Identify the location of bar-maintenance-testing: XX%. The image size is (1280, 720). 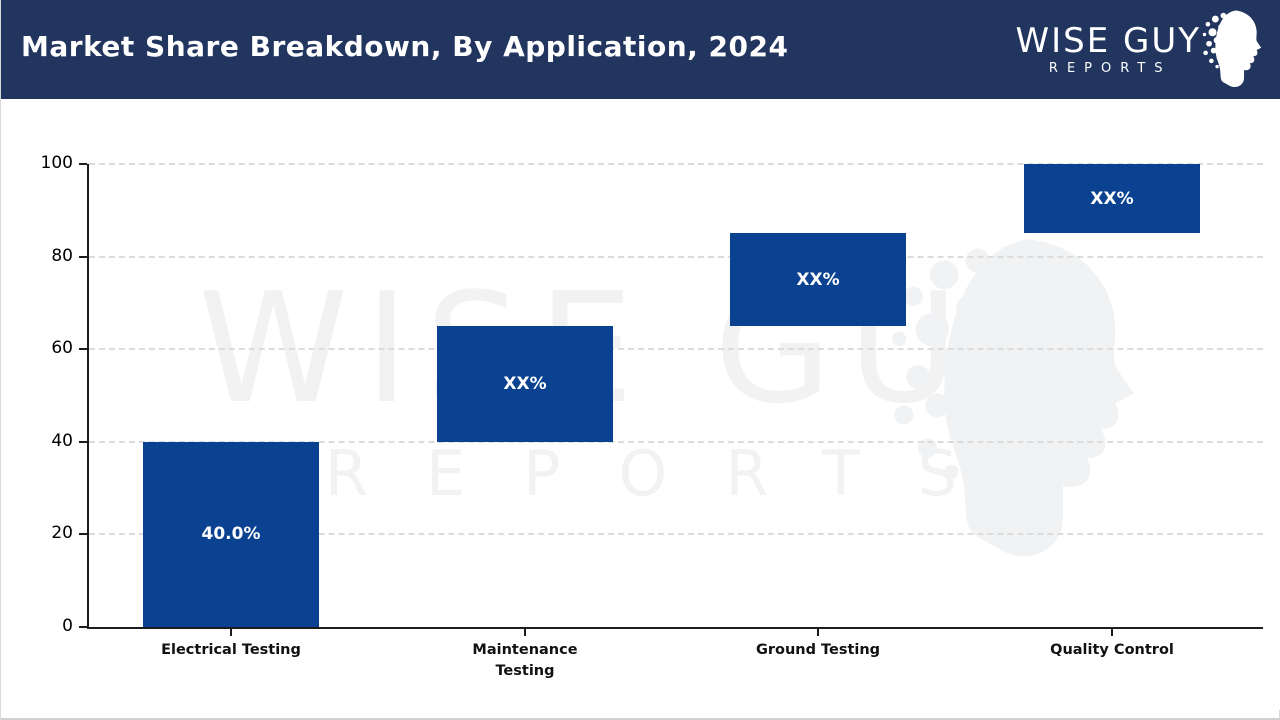
(525, 384).